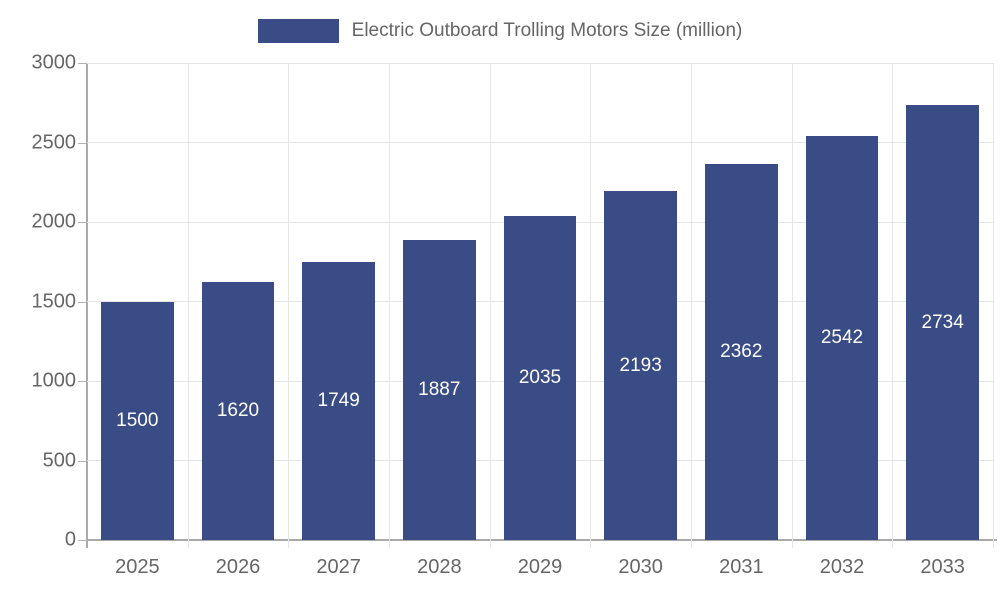  I want to click on y-axis-line, so click(87, 305).